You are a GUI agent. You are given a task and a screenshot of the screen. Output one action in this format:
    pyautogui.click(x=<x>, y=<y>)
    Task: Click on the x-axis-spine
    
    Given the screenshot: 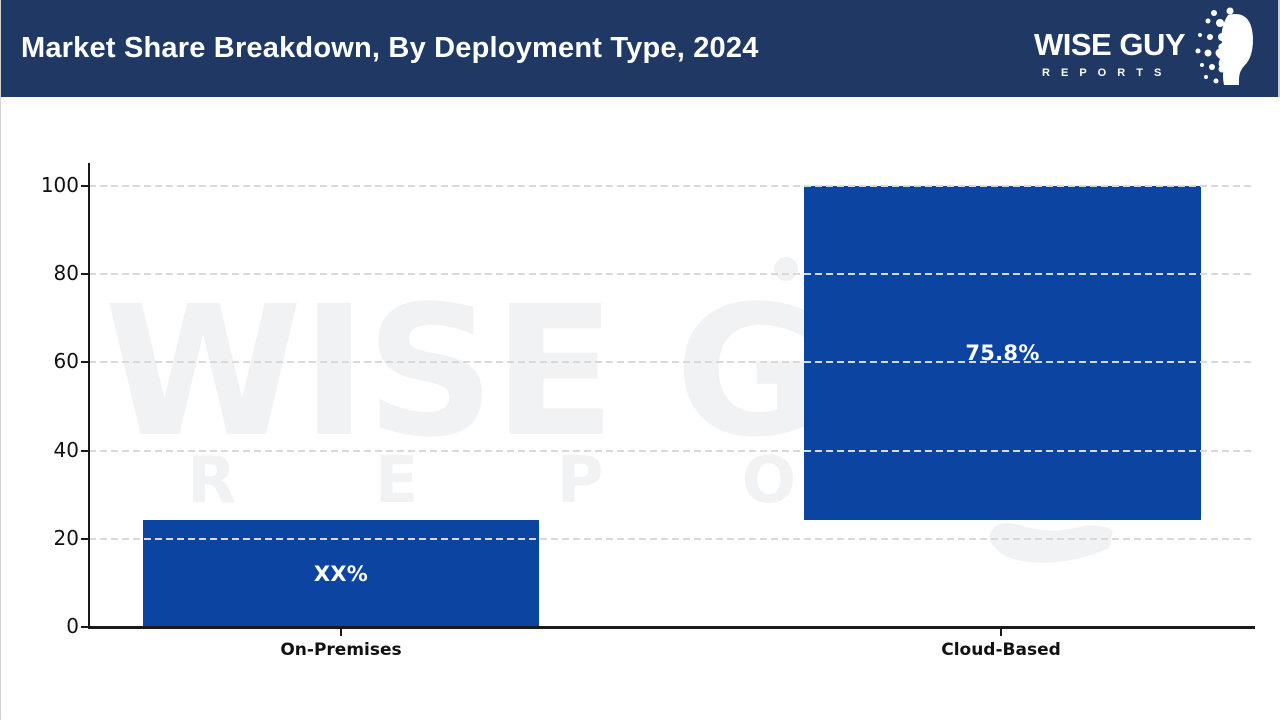 What is the action you would take?
    pyautogui.click(x=671, y=627)
    